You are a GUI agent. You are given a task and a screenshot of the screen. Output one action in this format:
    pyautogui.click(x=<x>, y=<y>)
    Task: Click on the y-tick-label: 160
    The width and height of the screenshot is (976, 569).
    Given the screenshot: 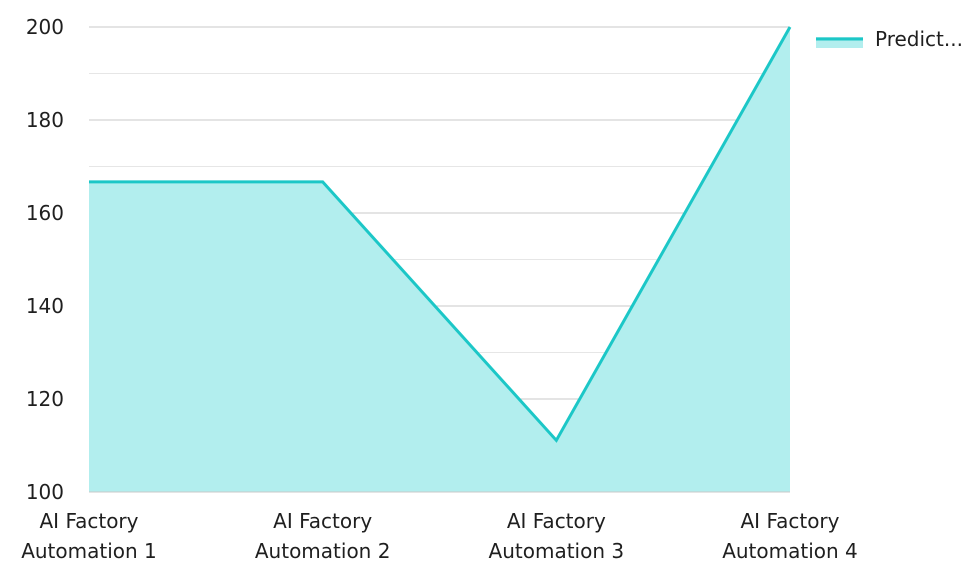 What is the action you would take?
    pyautogui.click(x=45, y=213)
    